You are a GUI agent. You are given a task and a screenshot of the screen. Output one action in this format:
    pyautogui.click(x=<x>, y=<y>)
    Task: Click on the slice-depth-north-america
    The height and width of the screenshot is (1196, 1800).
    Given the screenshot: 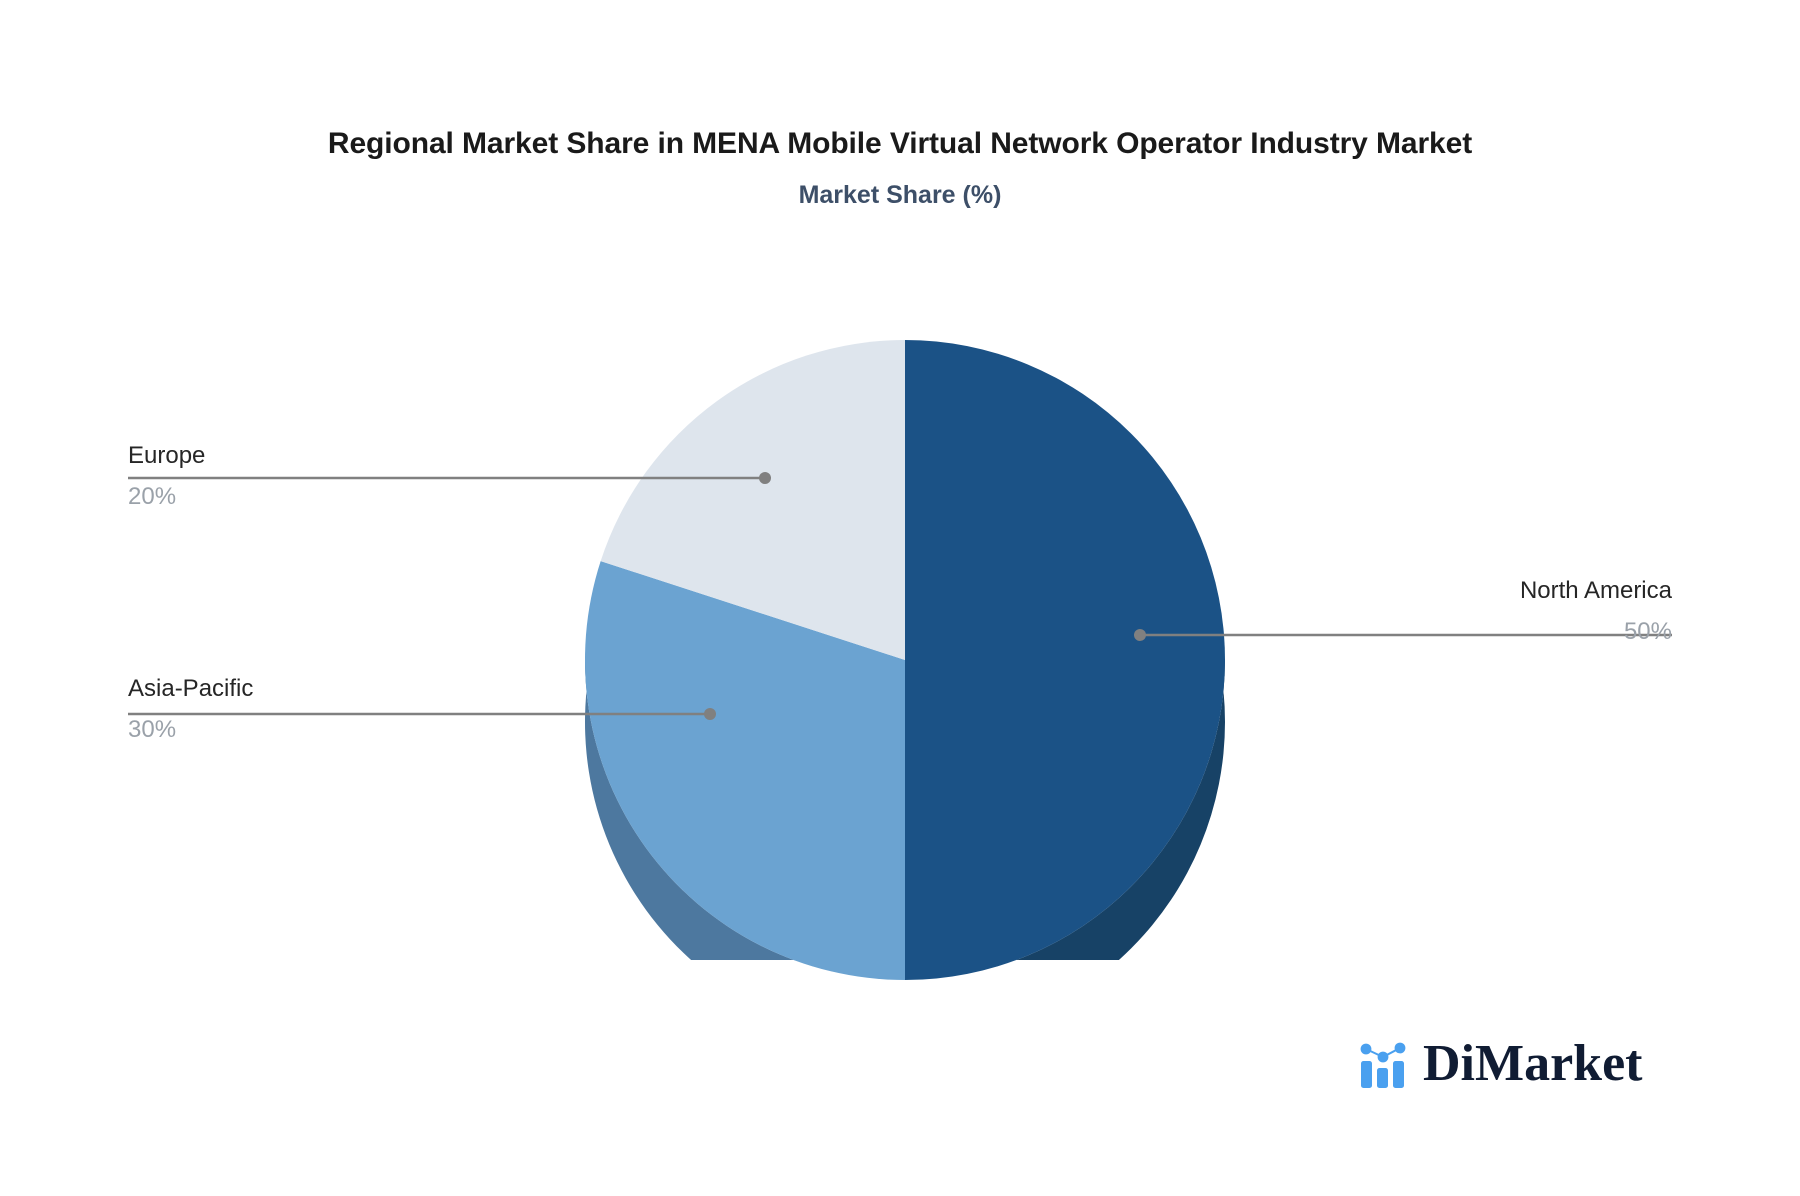 What is the action you would take?
    pyautogui.click(x=1120, y=810)
    